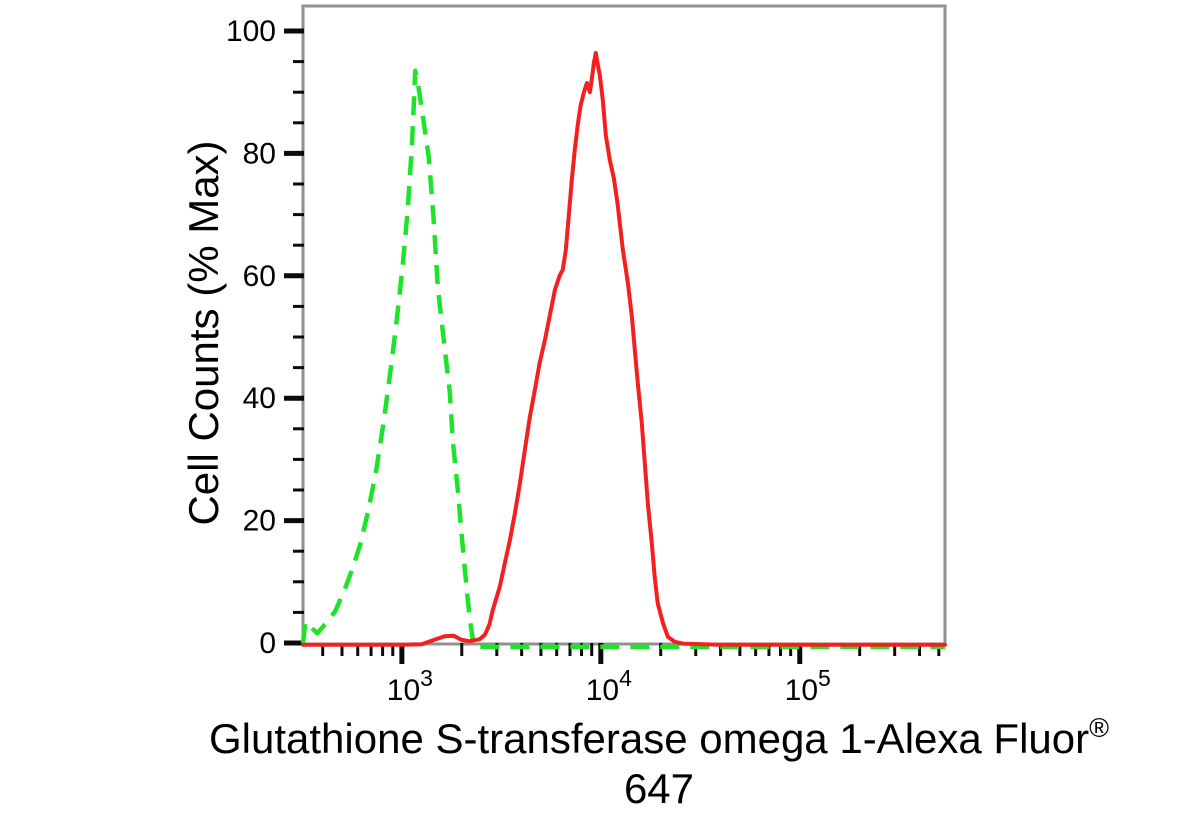 This screenshot has height=827, width=1188. Describe the element at coordinates (294, 337) in the screenshot. I see `y-axis-ticks` at that location.